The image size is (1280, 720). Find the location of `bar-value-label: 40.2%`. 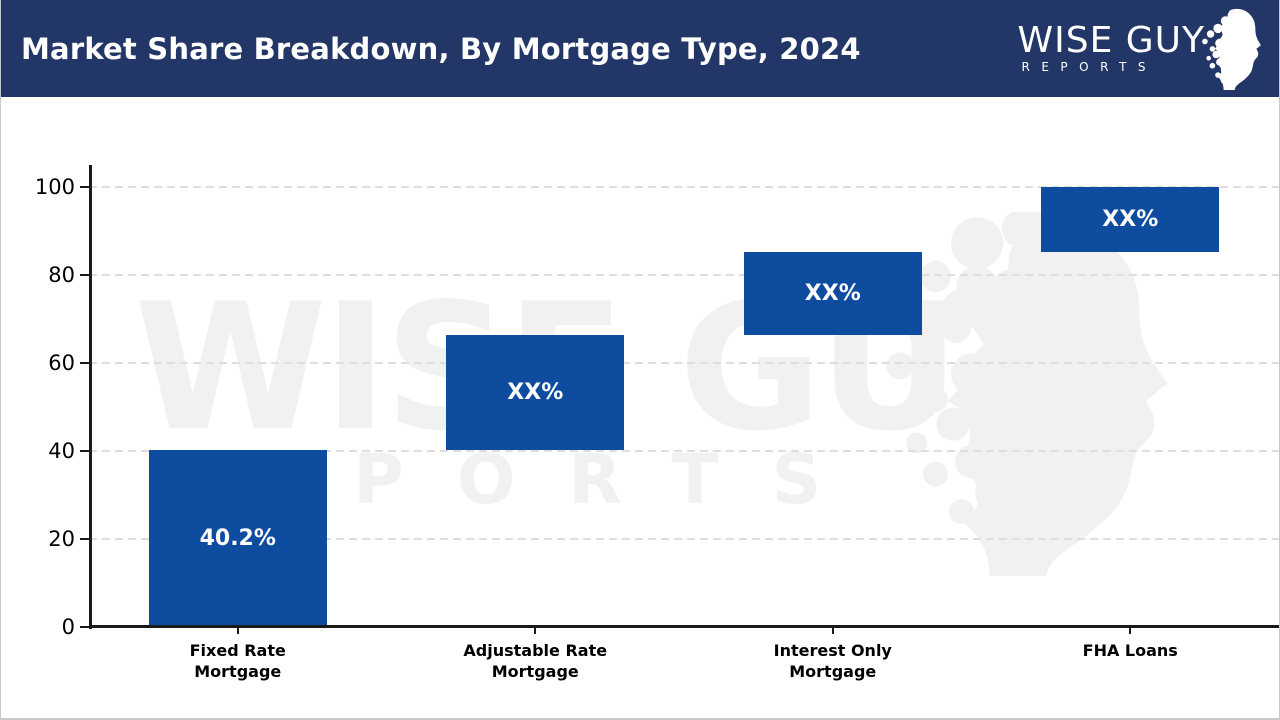

bar-value-label: 40.2% is located at coordinates (237, 539).